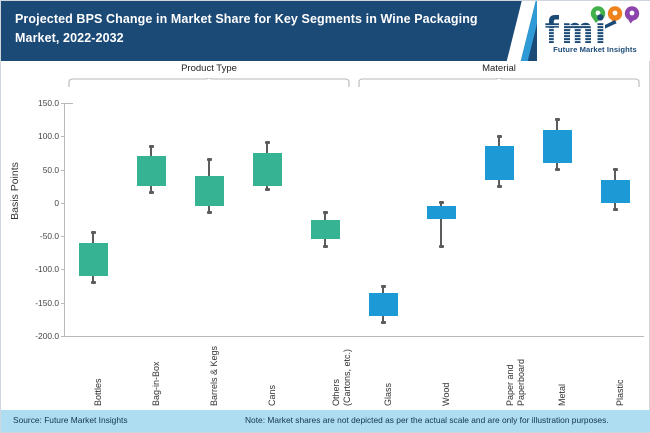 The width and height of the screenshot is (650, 433). Describe the element at coordinates (209, 68) in the screenshot. I see `group-label: Product Type` at that location.